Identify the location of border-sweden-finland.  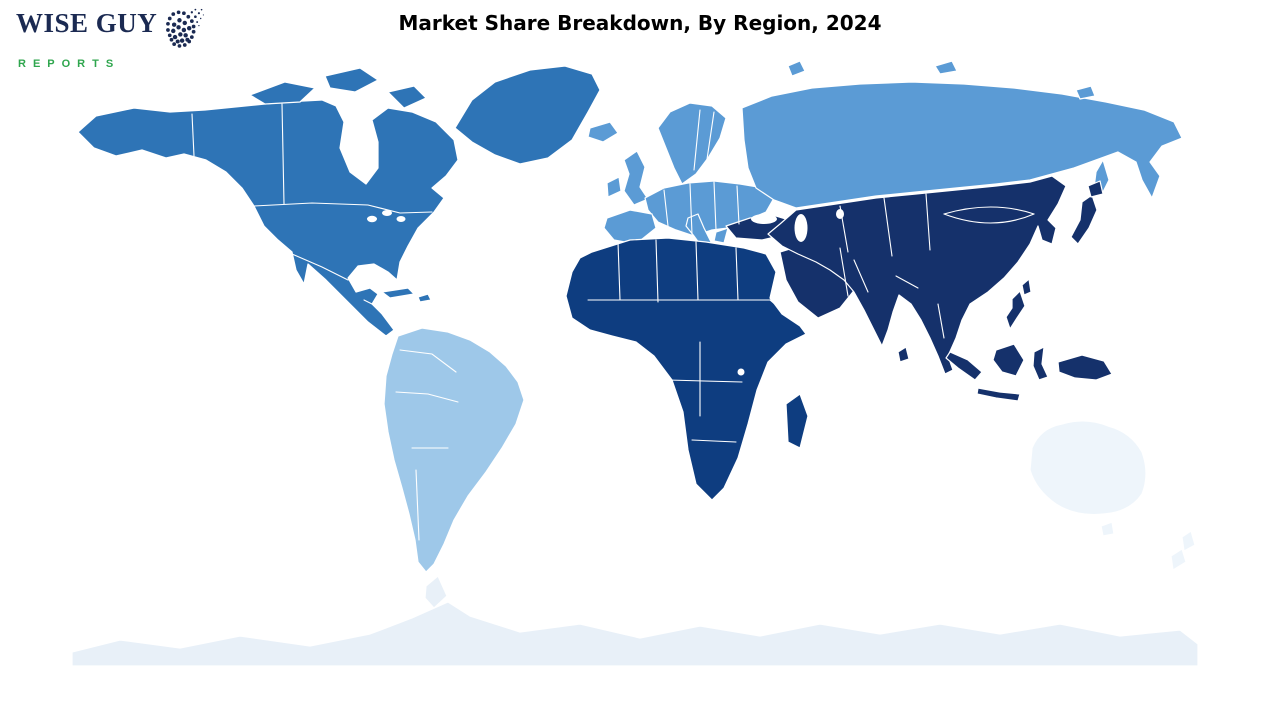
(710, 139).